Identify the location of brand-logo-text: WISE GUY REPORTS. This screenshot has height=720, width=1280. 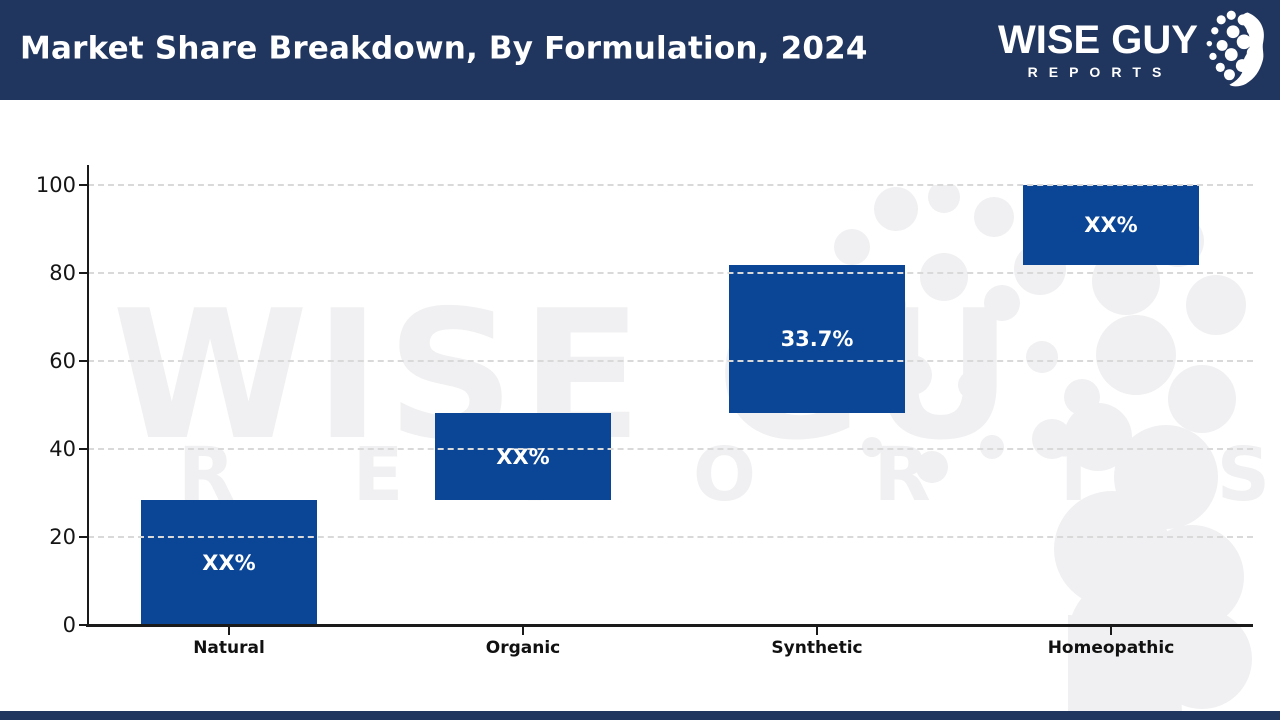
(1098, 50).